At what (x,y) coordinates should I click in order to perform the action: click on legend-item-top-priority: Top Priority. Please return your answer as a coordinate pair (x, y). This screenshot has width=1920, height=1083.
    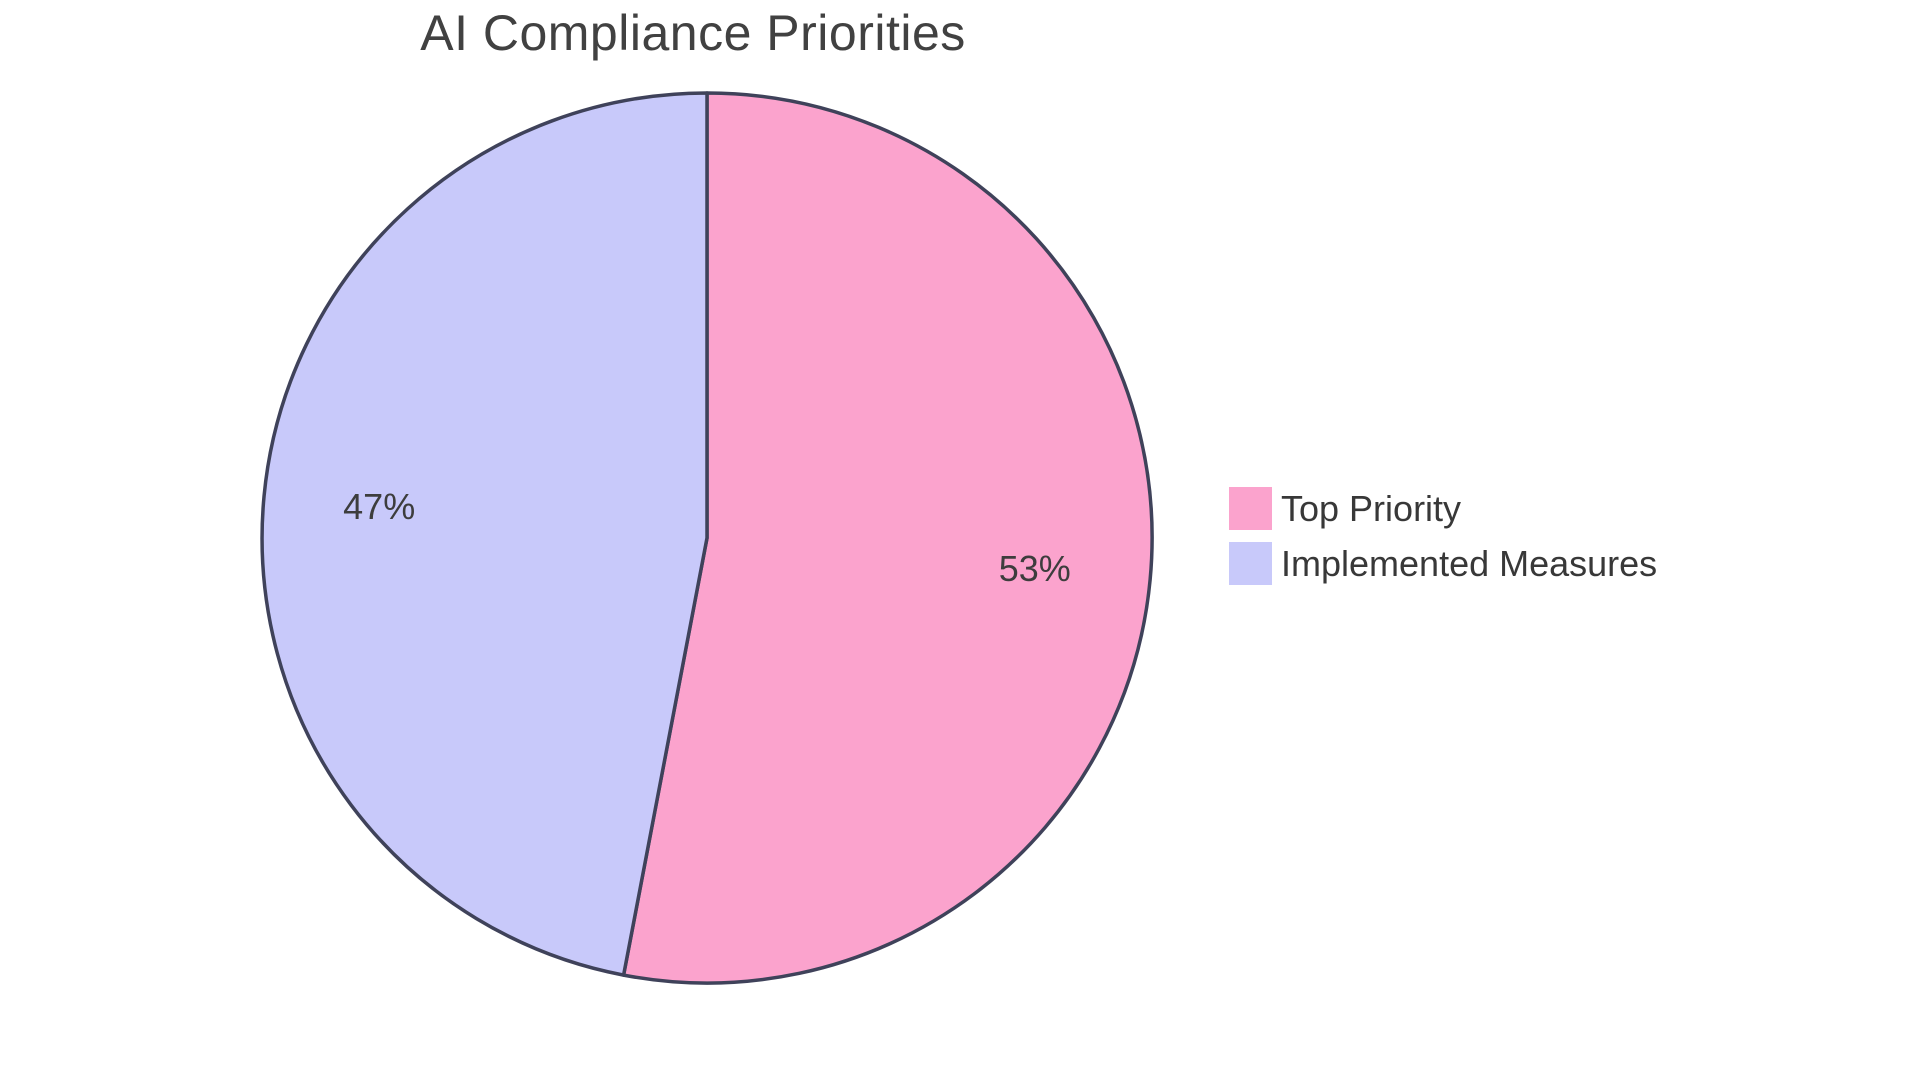
    Looking at the image, I should click on (1443, 508).